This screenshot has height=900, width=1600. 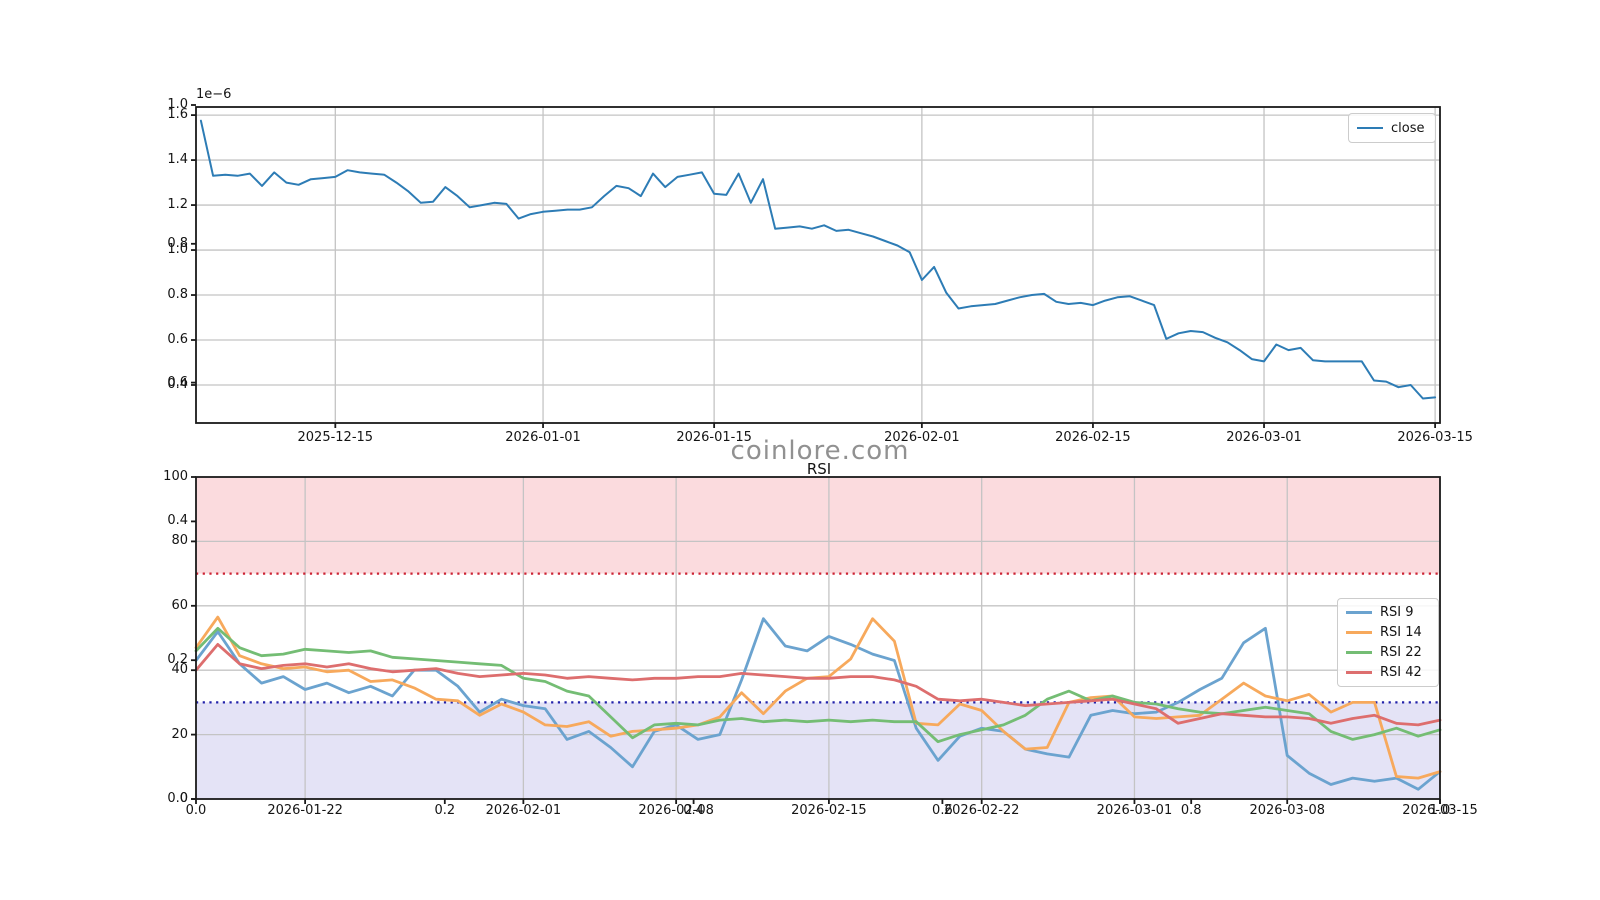 I want to click on tick-label: 40, so click(x=179, y=670).